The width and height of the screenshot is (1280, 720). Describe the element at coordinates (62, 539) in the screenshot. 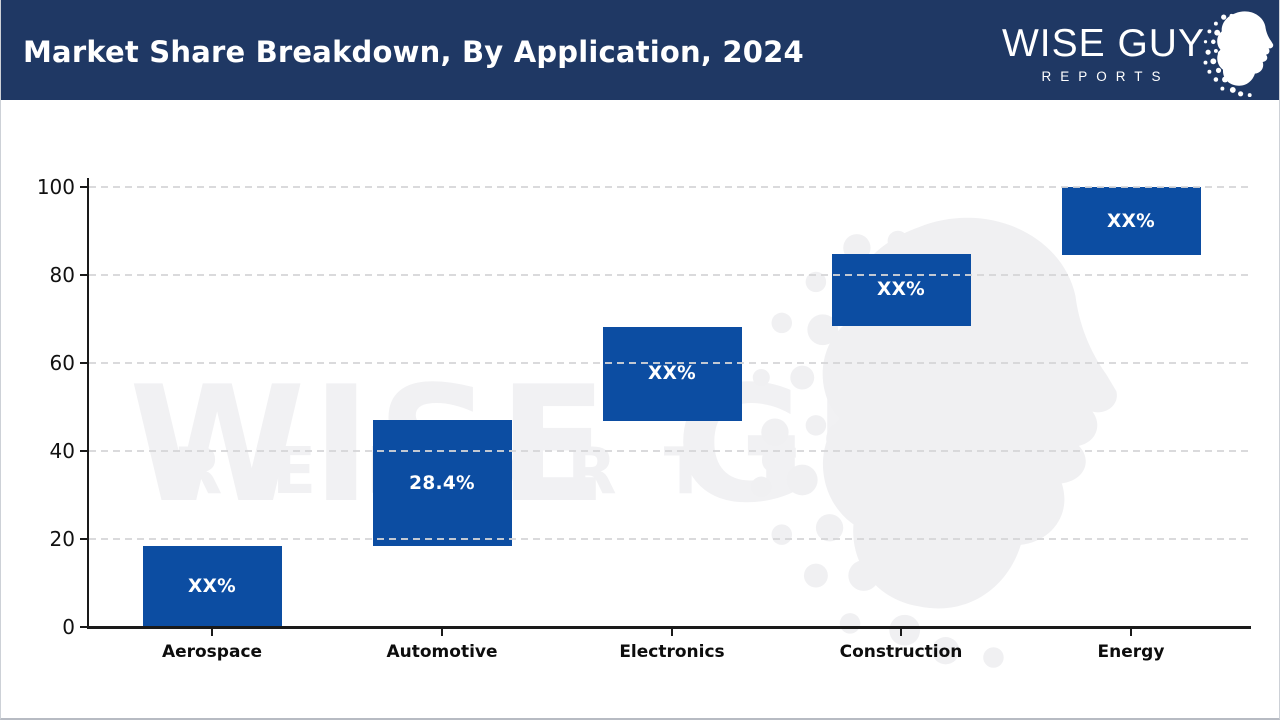

I see `y-tick-label: 20` at that location.